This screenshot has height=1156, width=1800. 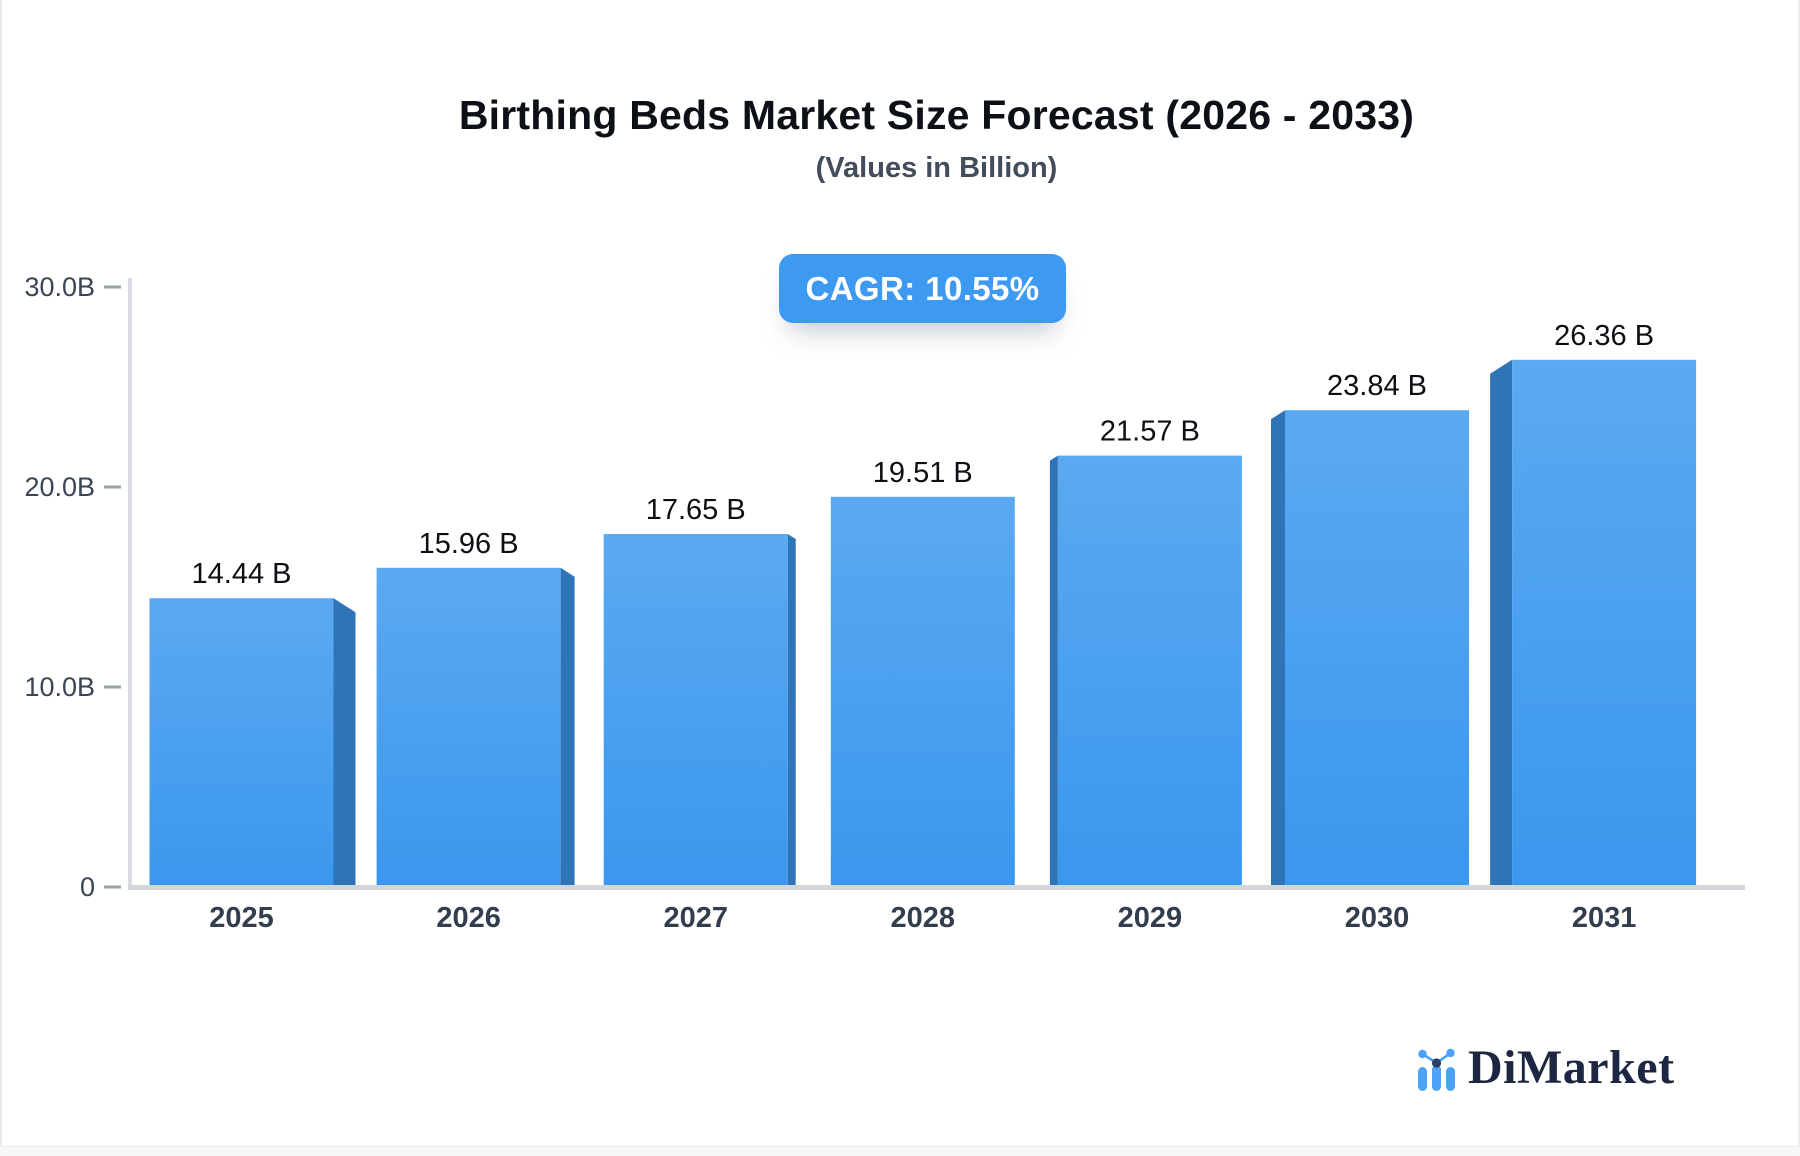 What do you see at coordinates (1604, 918) in the screenshot?
I see `x-label-2031: 2031` at bounding box center [1604, 918].